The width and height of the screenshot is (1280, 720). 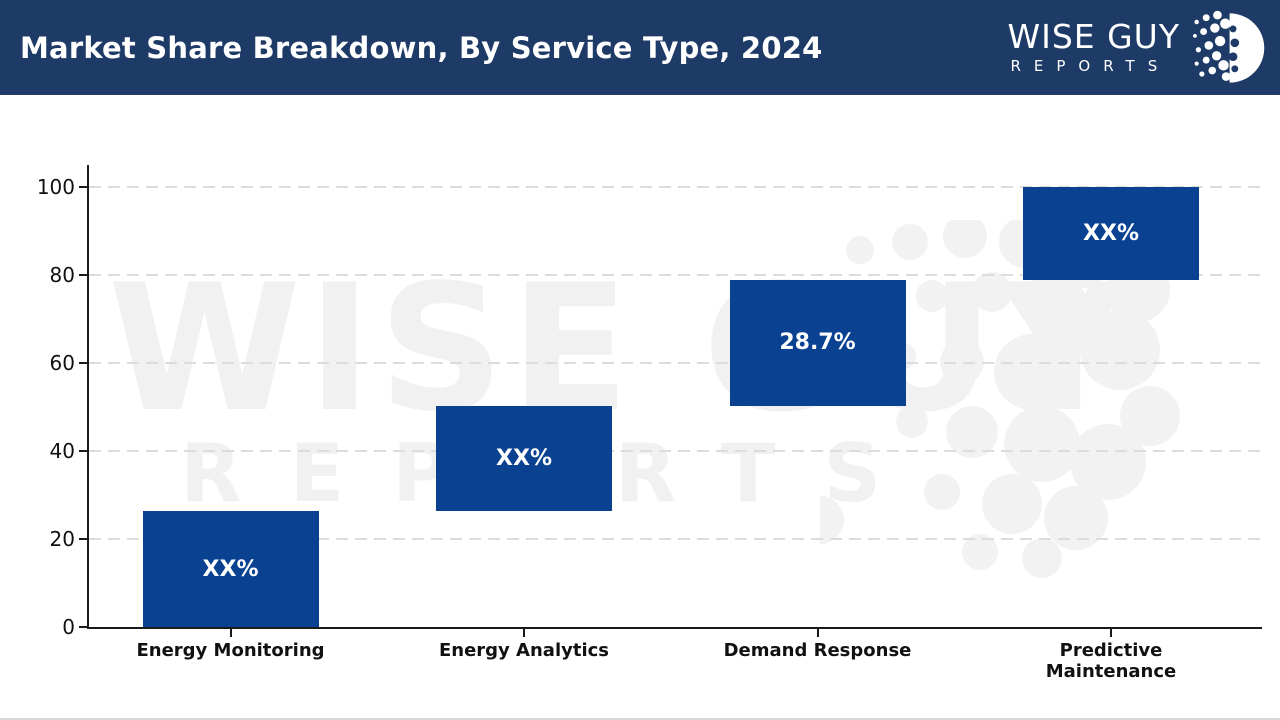 What do you see at coordinates (1090, 66) in the screenshot?
I see `logo-subtext: REPORTS` at bounding box center [1090, 66].